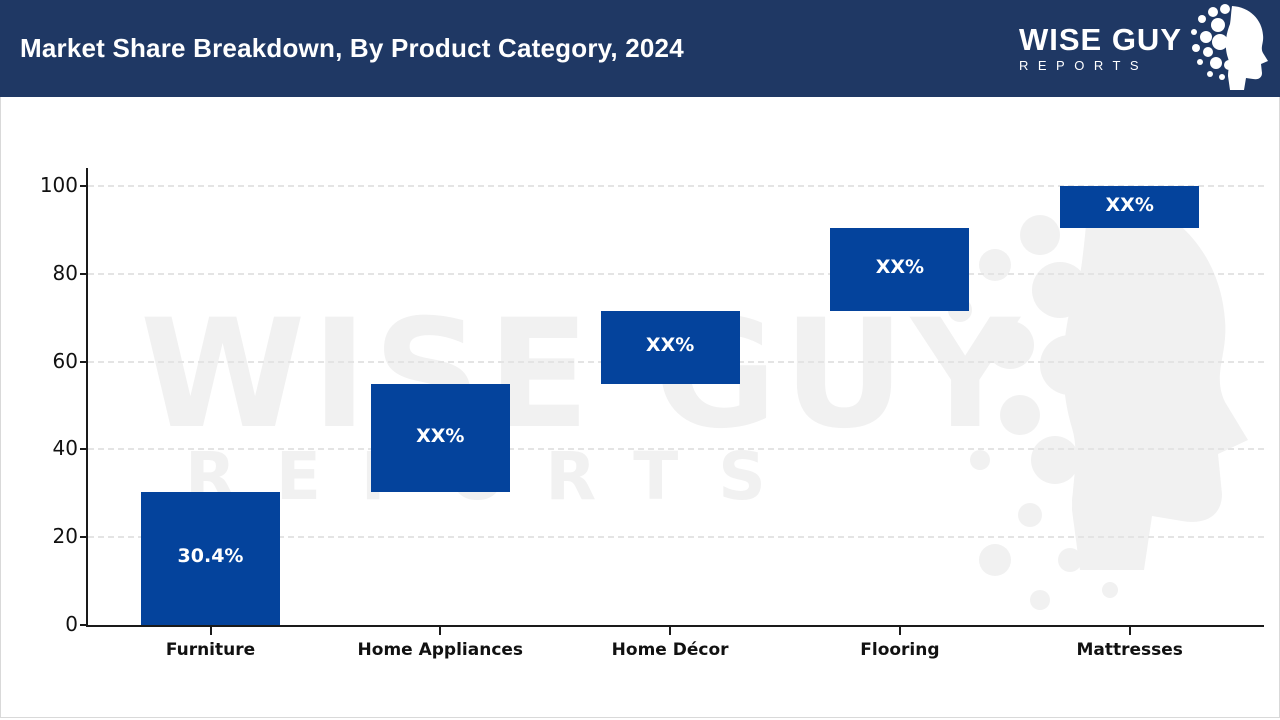 The height and width of the screenshot is (720, 1280). What do you see at coordinates (440, 650) in the screenshot?
I see `x-tick-label: Home Appliances` at bounding box center [440, 650].